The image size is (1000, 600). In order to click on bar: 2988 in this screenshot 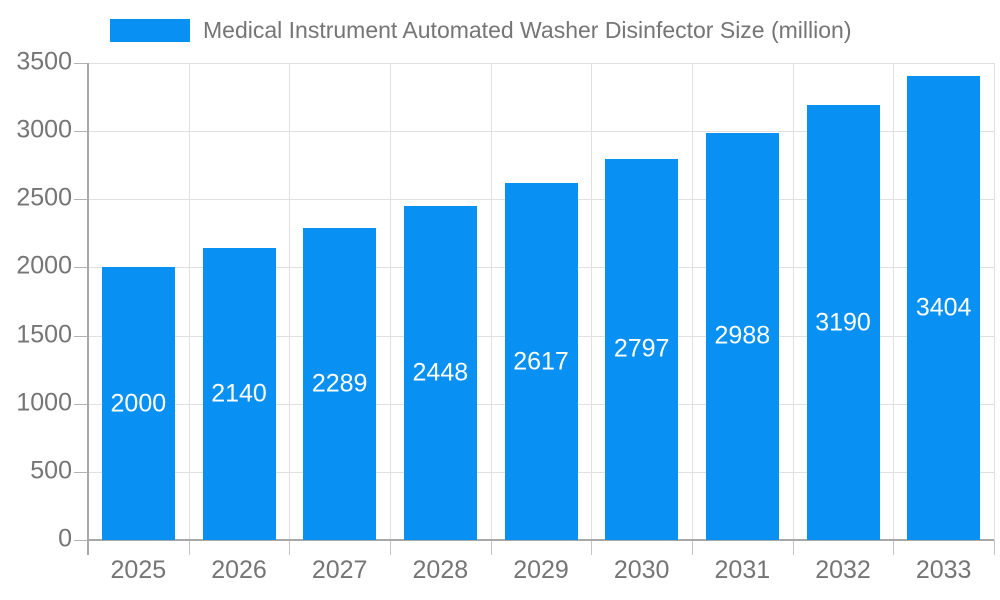, I will do `click(742, 336)`.